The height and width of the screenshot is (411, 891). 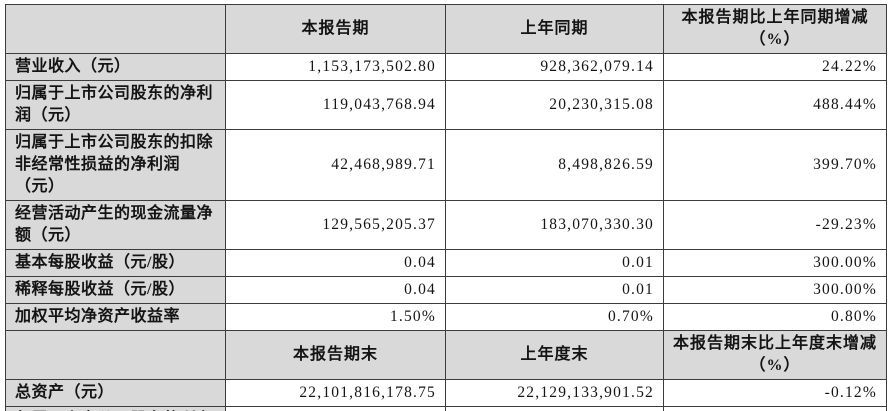 What do you see at coordinates (554, 29) in the screenshot?
I see `header-cell: 上年同期` at bounding box center [554, 29].